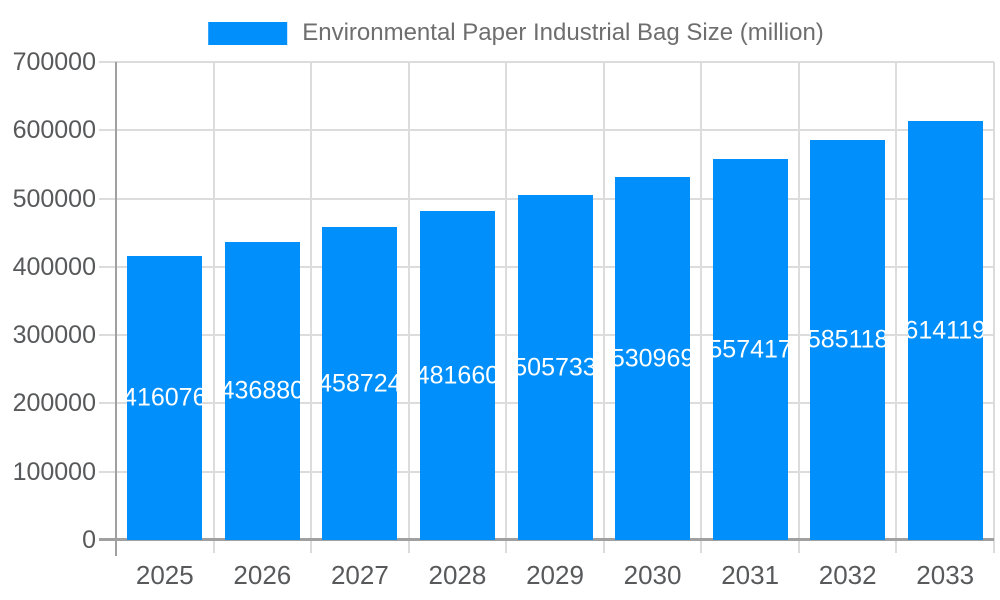 This screenshot has height=600, width=1000. I want to click on bar: 557417, so click(750, 349).